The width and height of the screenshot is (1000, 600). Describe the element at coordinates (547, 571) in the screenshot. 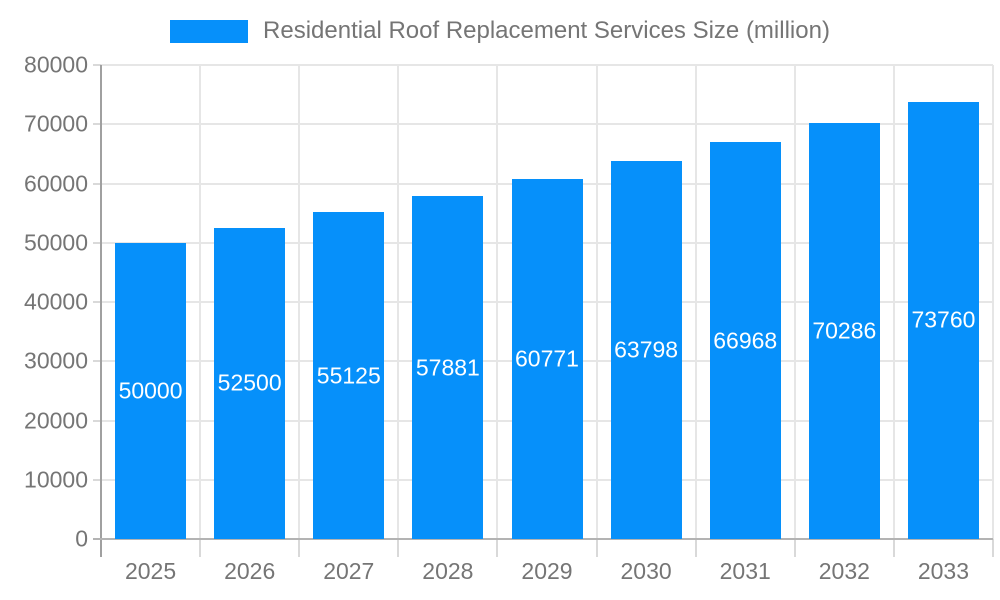

I see `x-tick-label: 2029` at that location.